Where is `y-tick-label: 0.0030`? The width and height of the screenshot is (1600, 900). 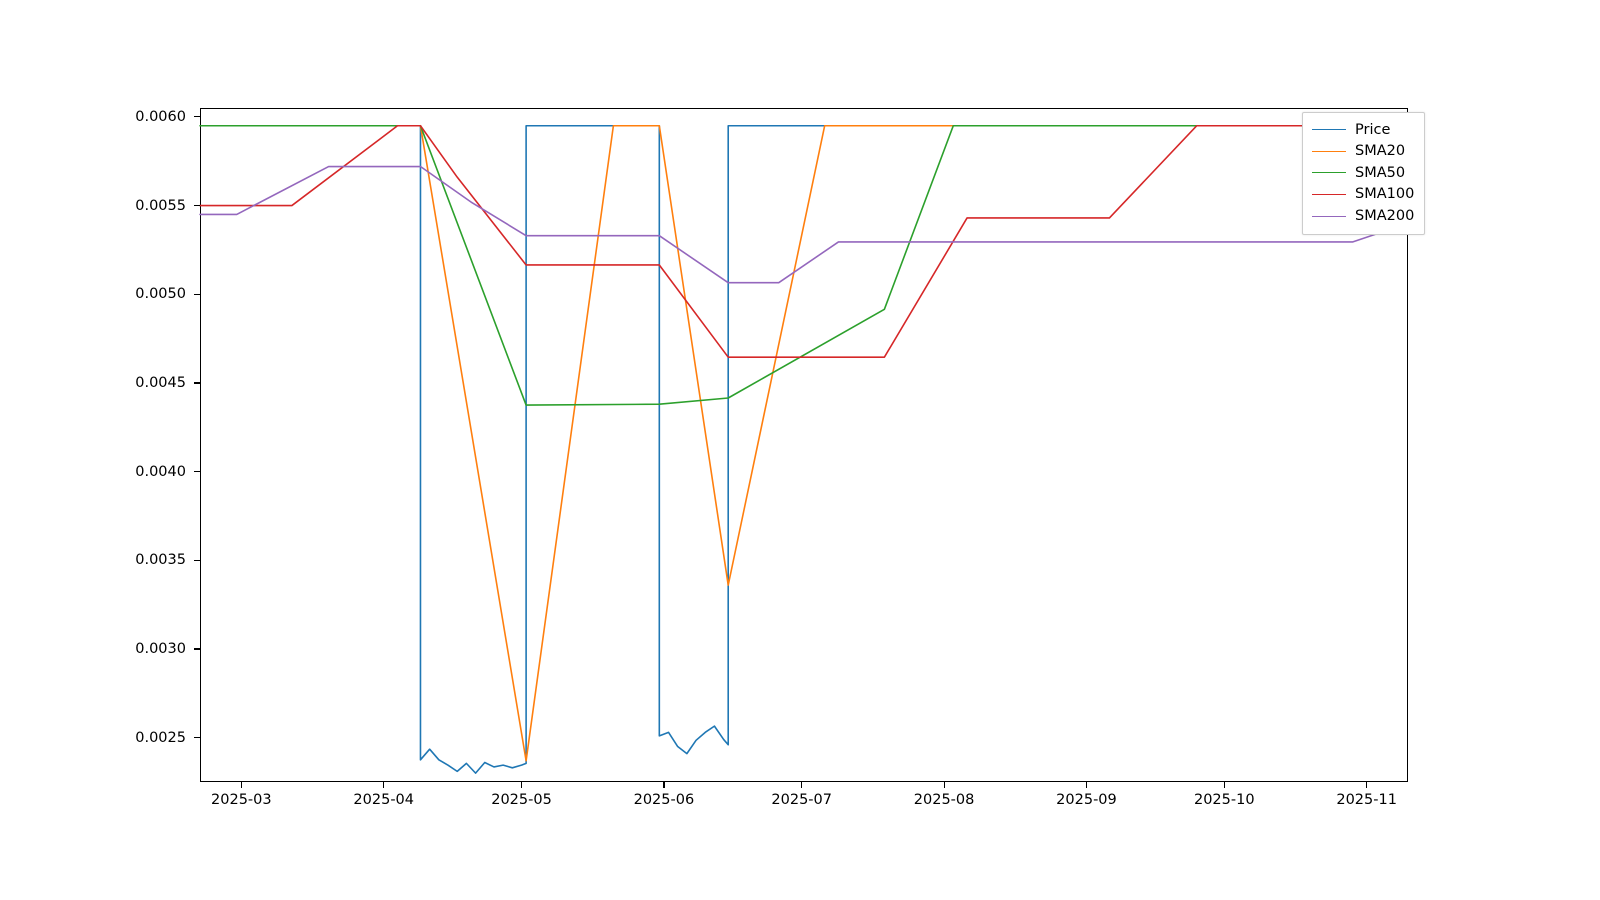
y-tick-label: 0.0030 is located at coordinates (160, 648).